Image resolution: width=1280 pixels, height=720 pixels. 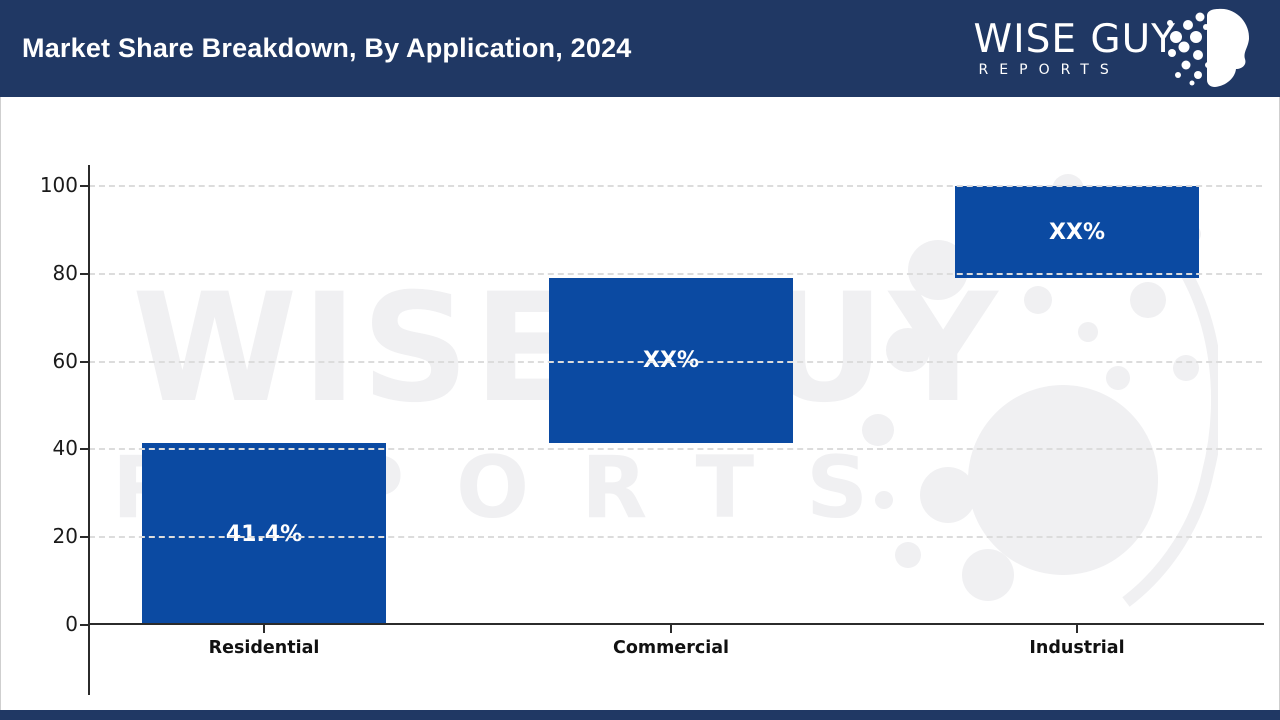 I want to click on y-tick-label-100: 100, so click(x=58, y=185).